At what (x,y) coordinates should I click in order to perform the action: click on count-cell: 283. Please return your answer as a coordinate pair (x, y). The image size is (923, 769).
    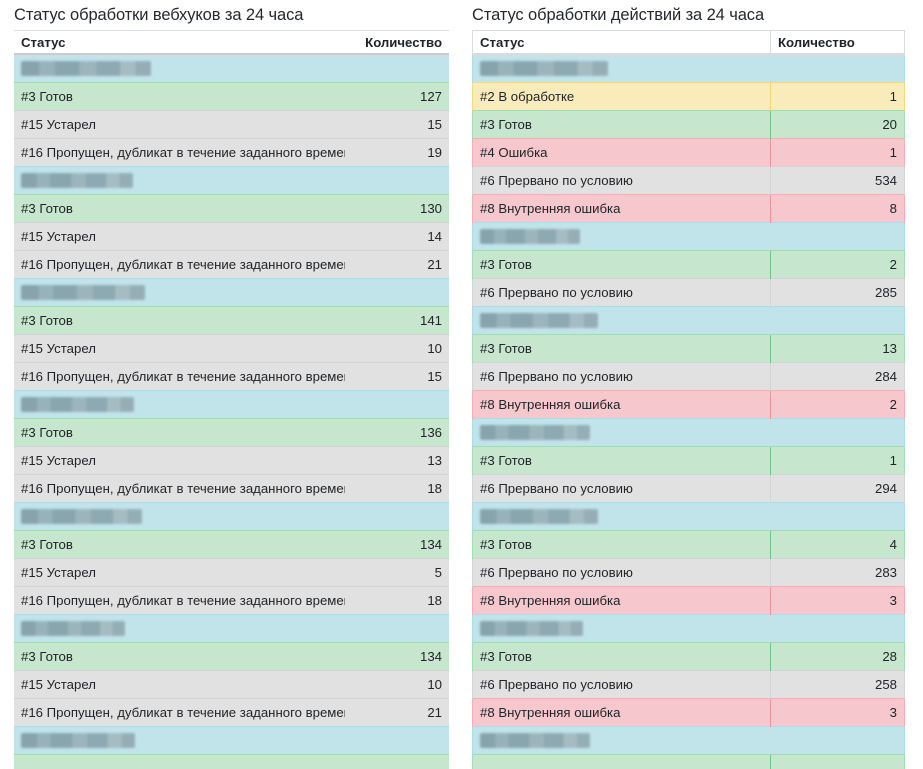
    Looking at the image, I should click on (838, 573).